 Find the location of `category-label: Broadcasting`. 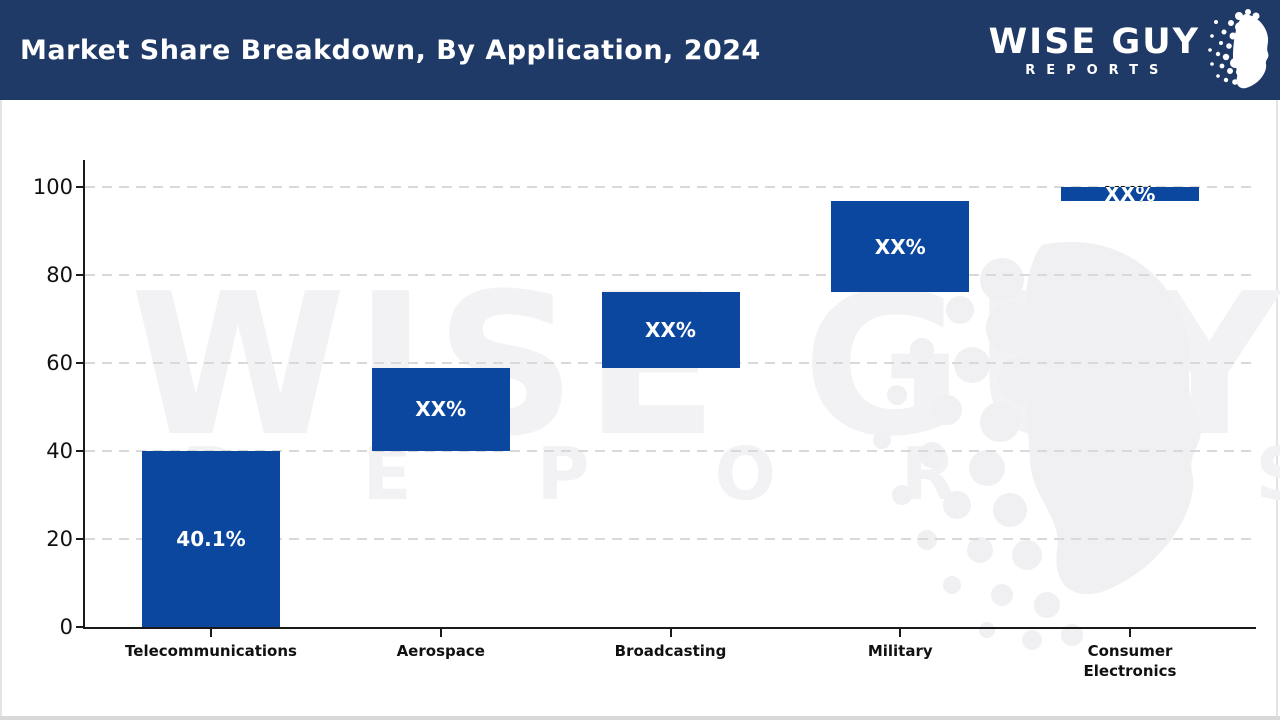

category-label: Broadcasting is located at coordinates (670, 651).